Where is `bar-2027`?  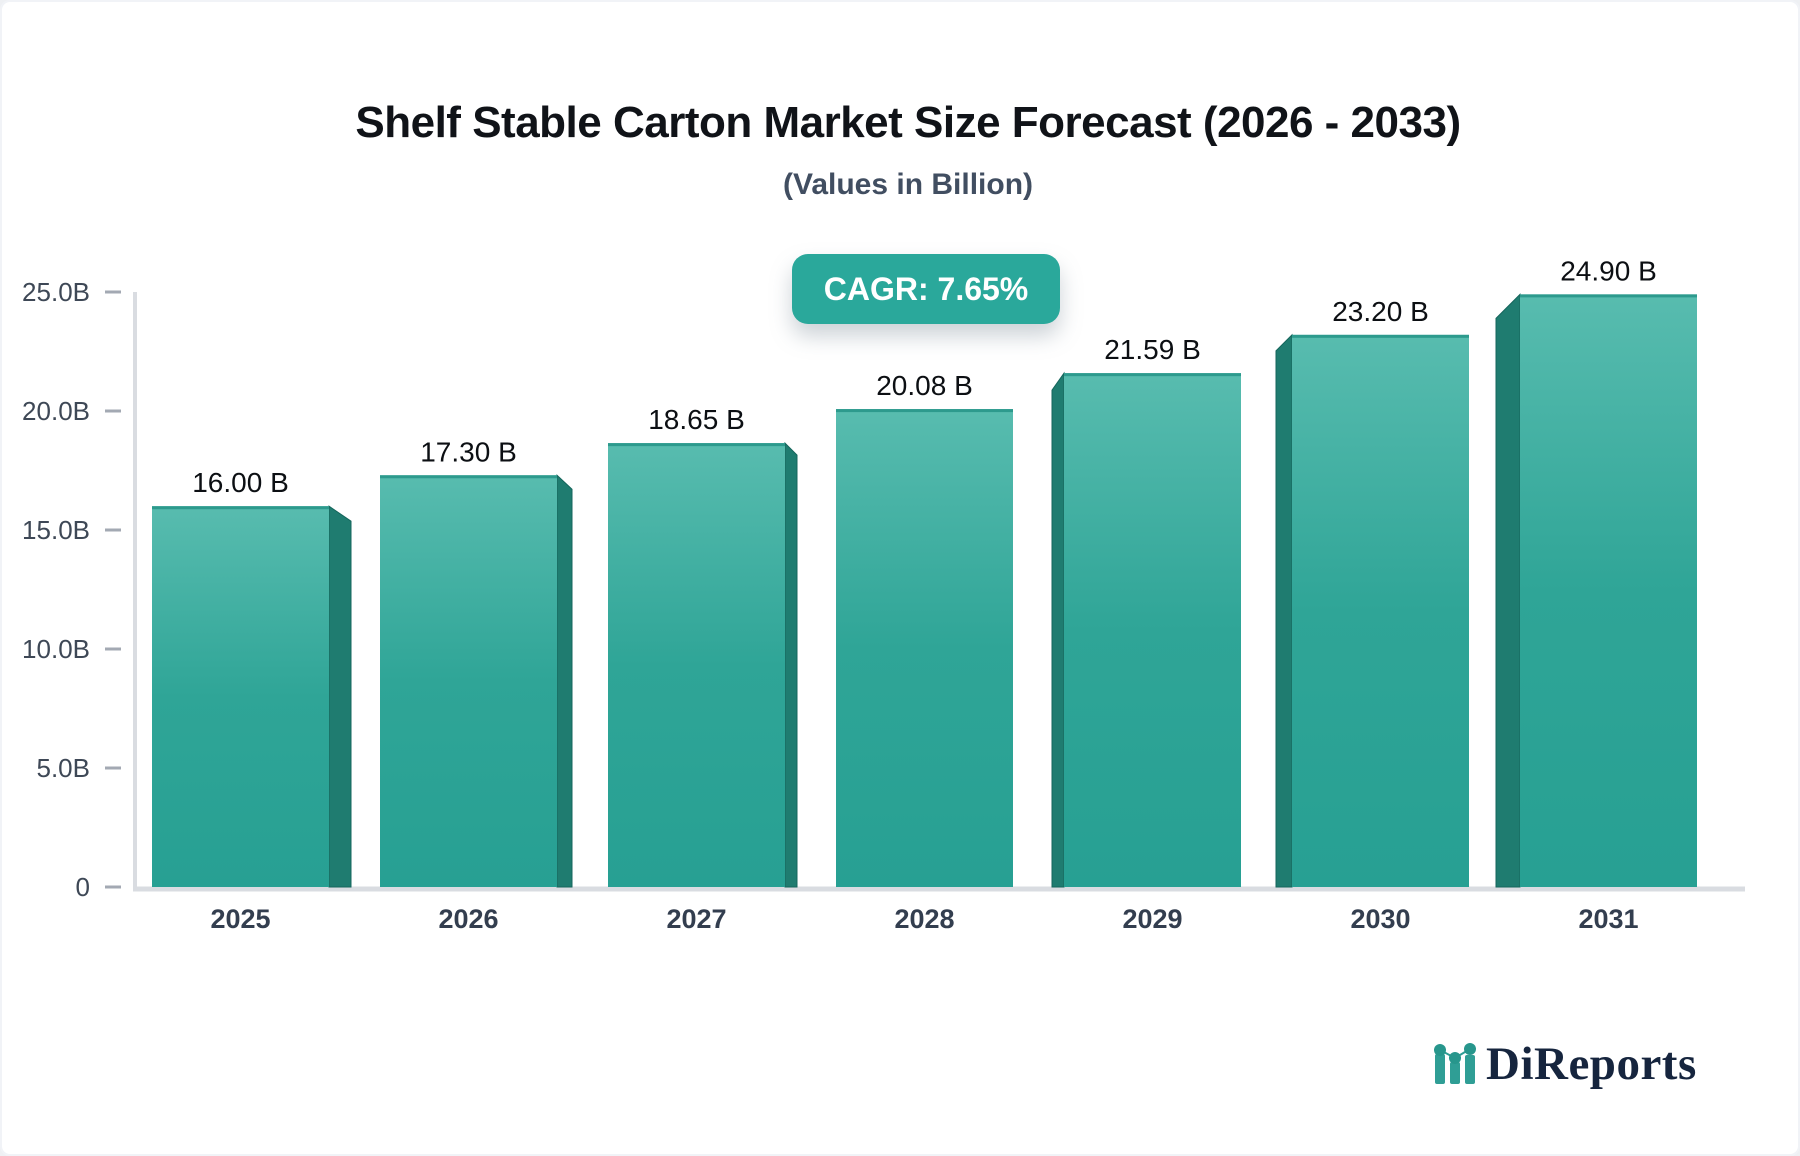 bar-2027 is located at coordinates (696, 665).